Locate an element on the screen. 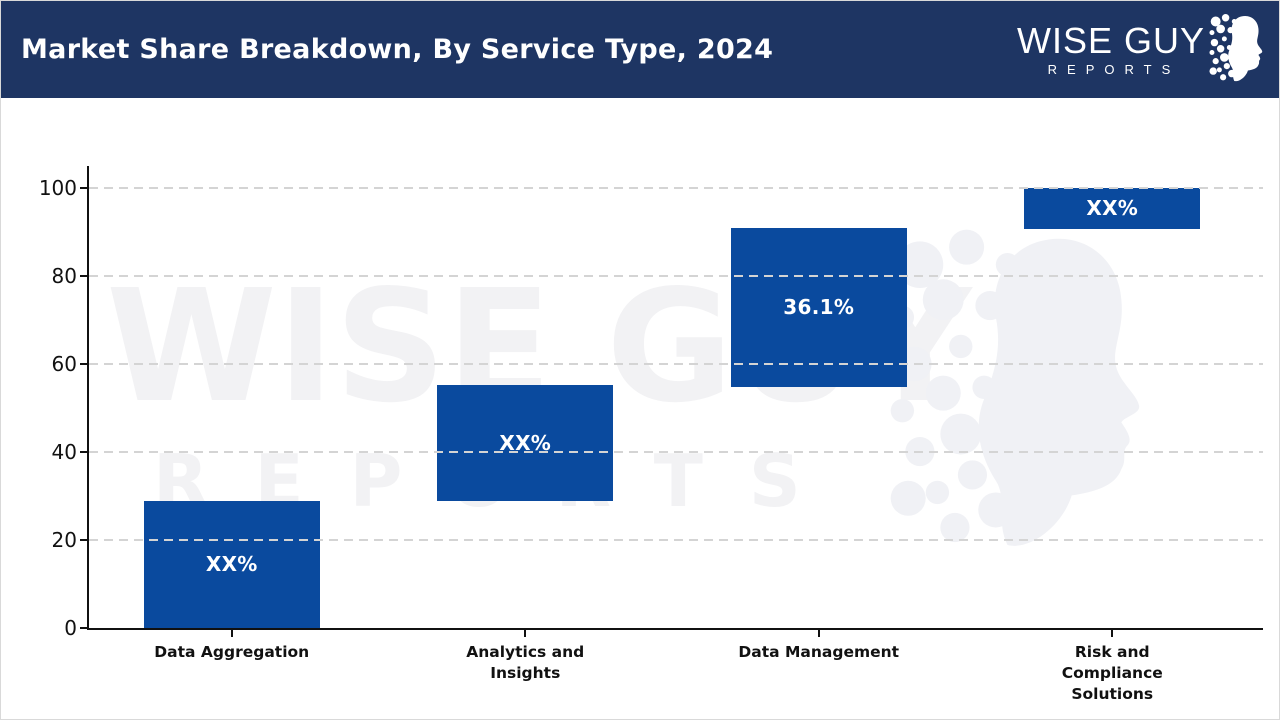  bar: 36.1% is located at coordinates (818, 307).